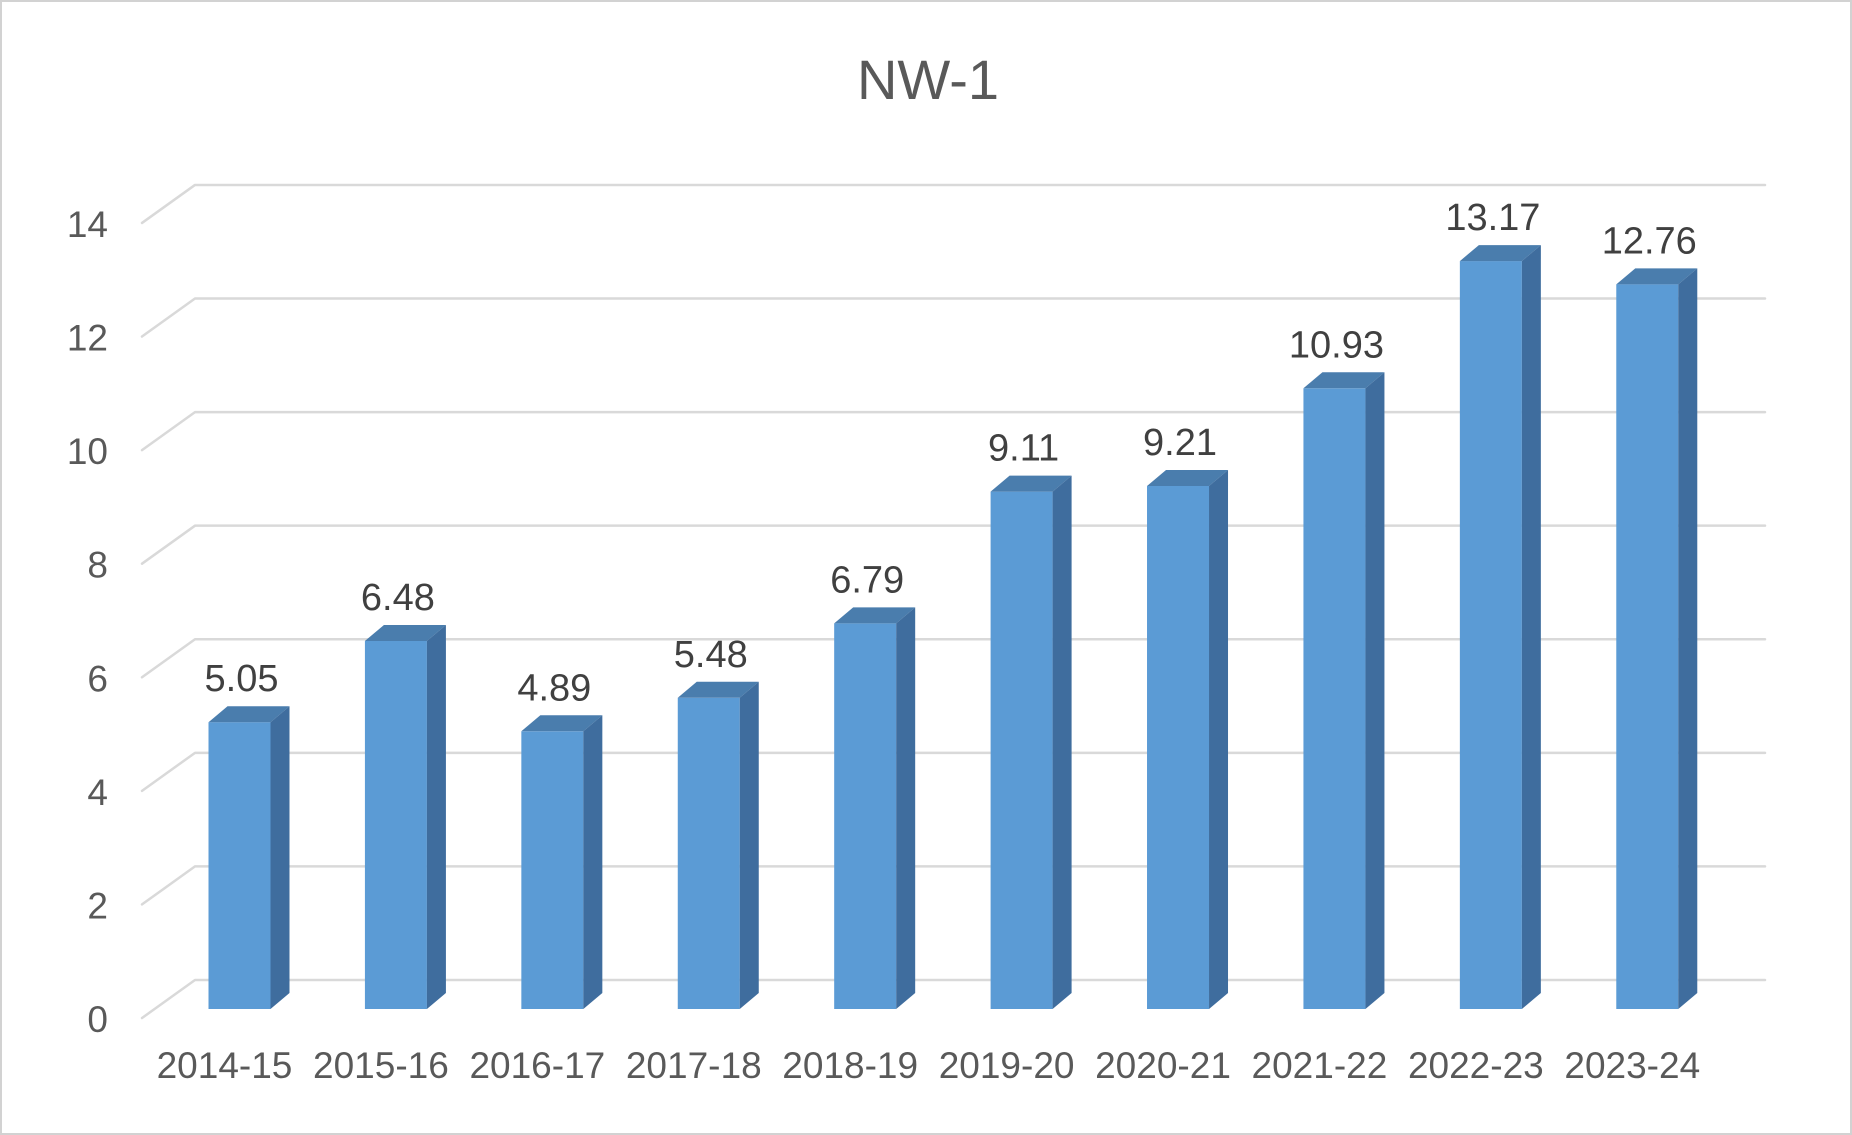  What do you see at coordinates (87, 451) in the screenshot?
I see `y-tick-label-10: 10` at bounding box center [87, 451].